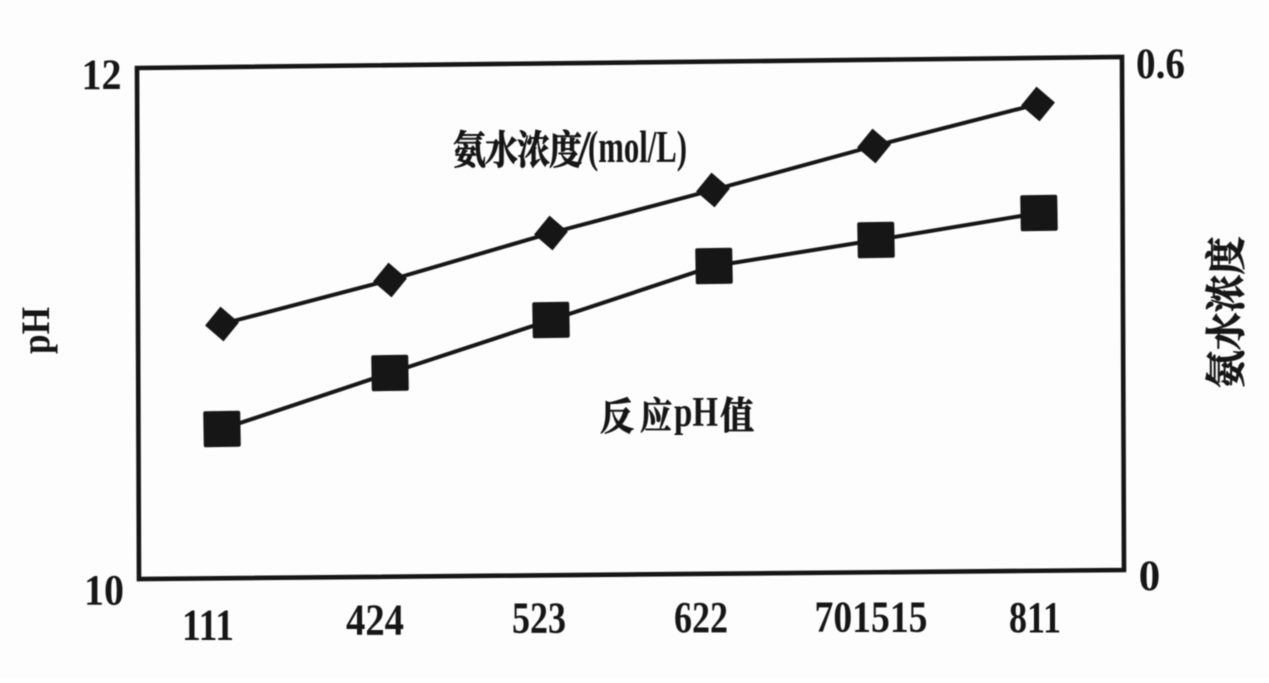 This screenshot has width=1269, height=683. I want to click on svg-text: 0, so click(1150, 576).